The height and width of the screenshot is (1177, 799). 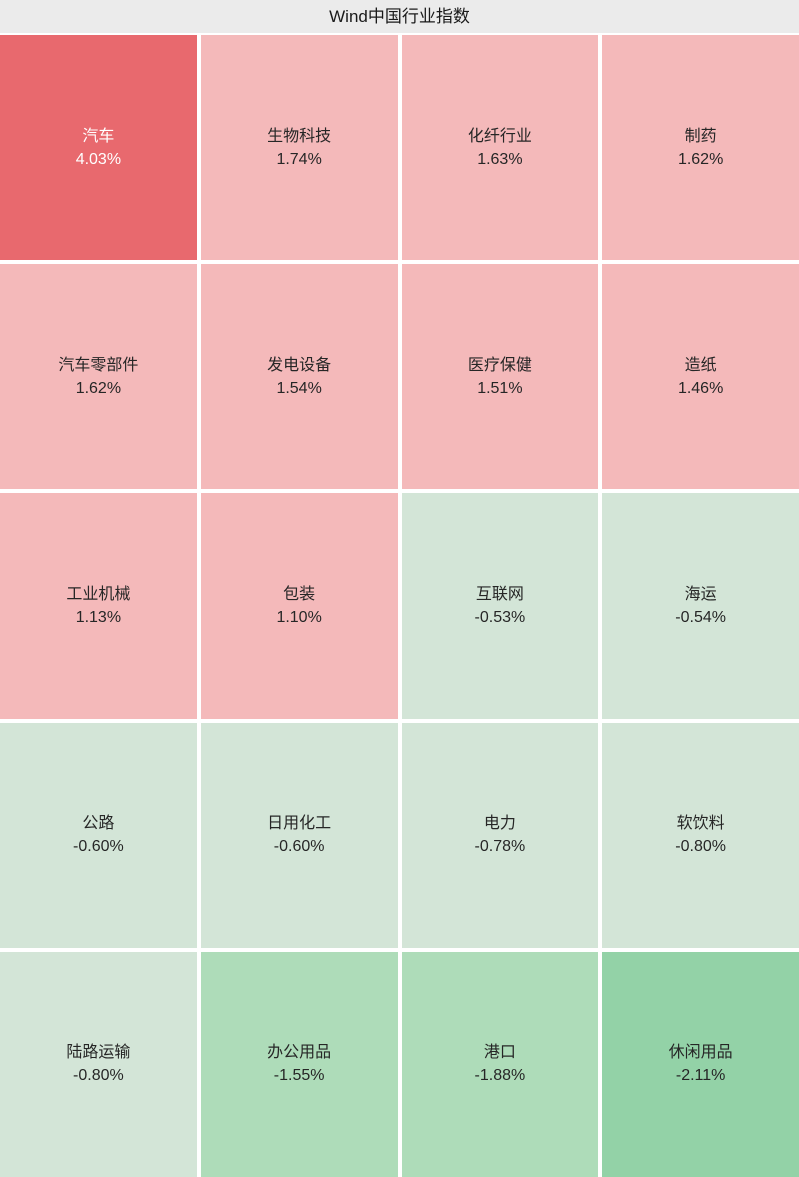 What do you see at coordinates (98, 835) in the screenshot?
I see `treemap-cell: 公路 -0.60%` at bounding box center [98, 835].